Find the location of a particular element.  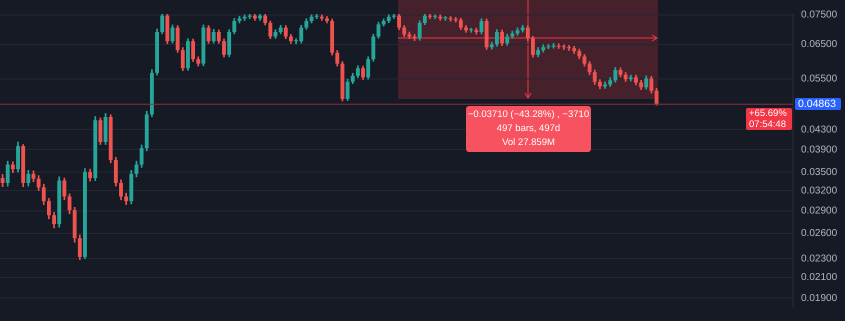

y-tick-label: 0.03900 is located at coordinates (819, 150).